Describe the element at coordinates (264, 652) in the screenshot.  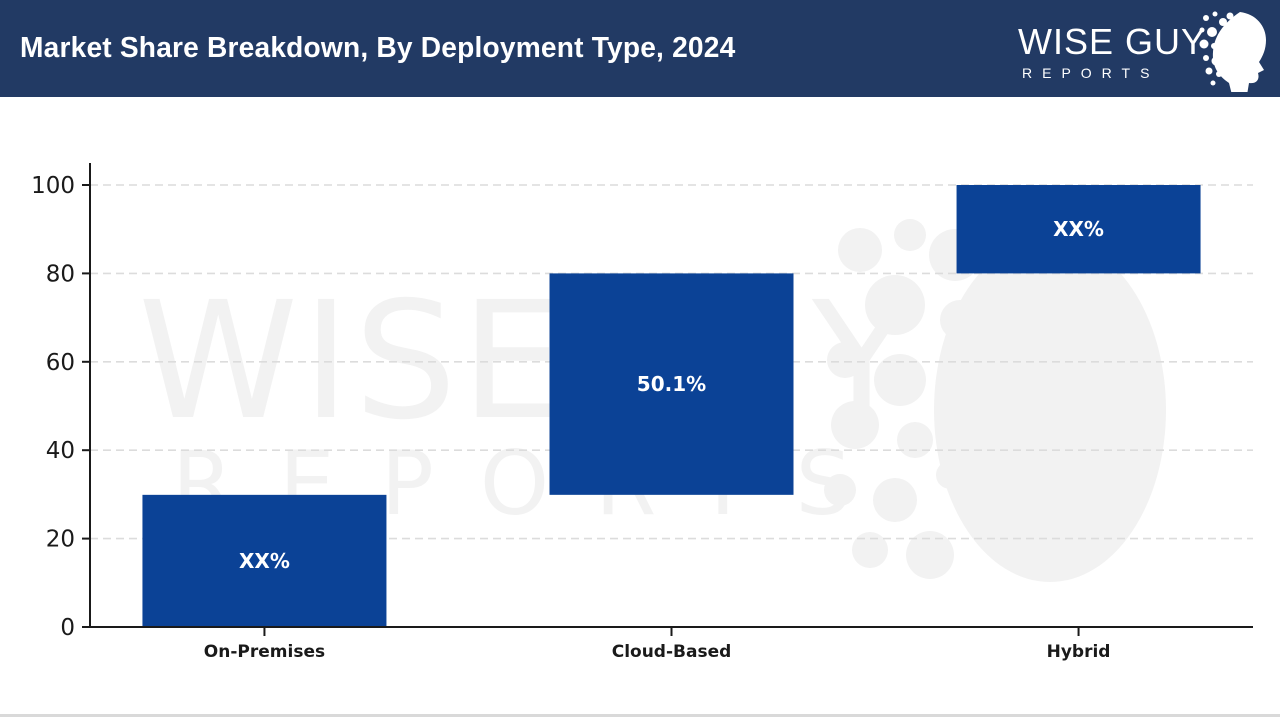
I see `x-category-label: On-Premises` at that location.